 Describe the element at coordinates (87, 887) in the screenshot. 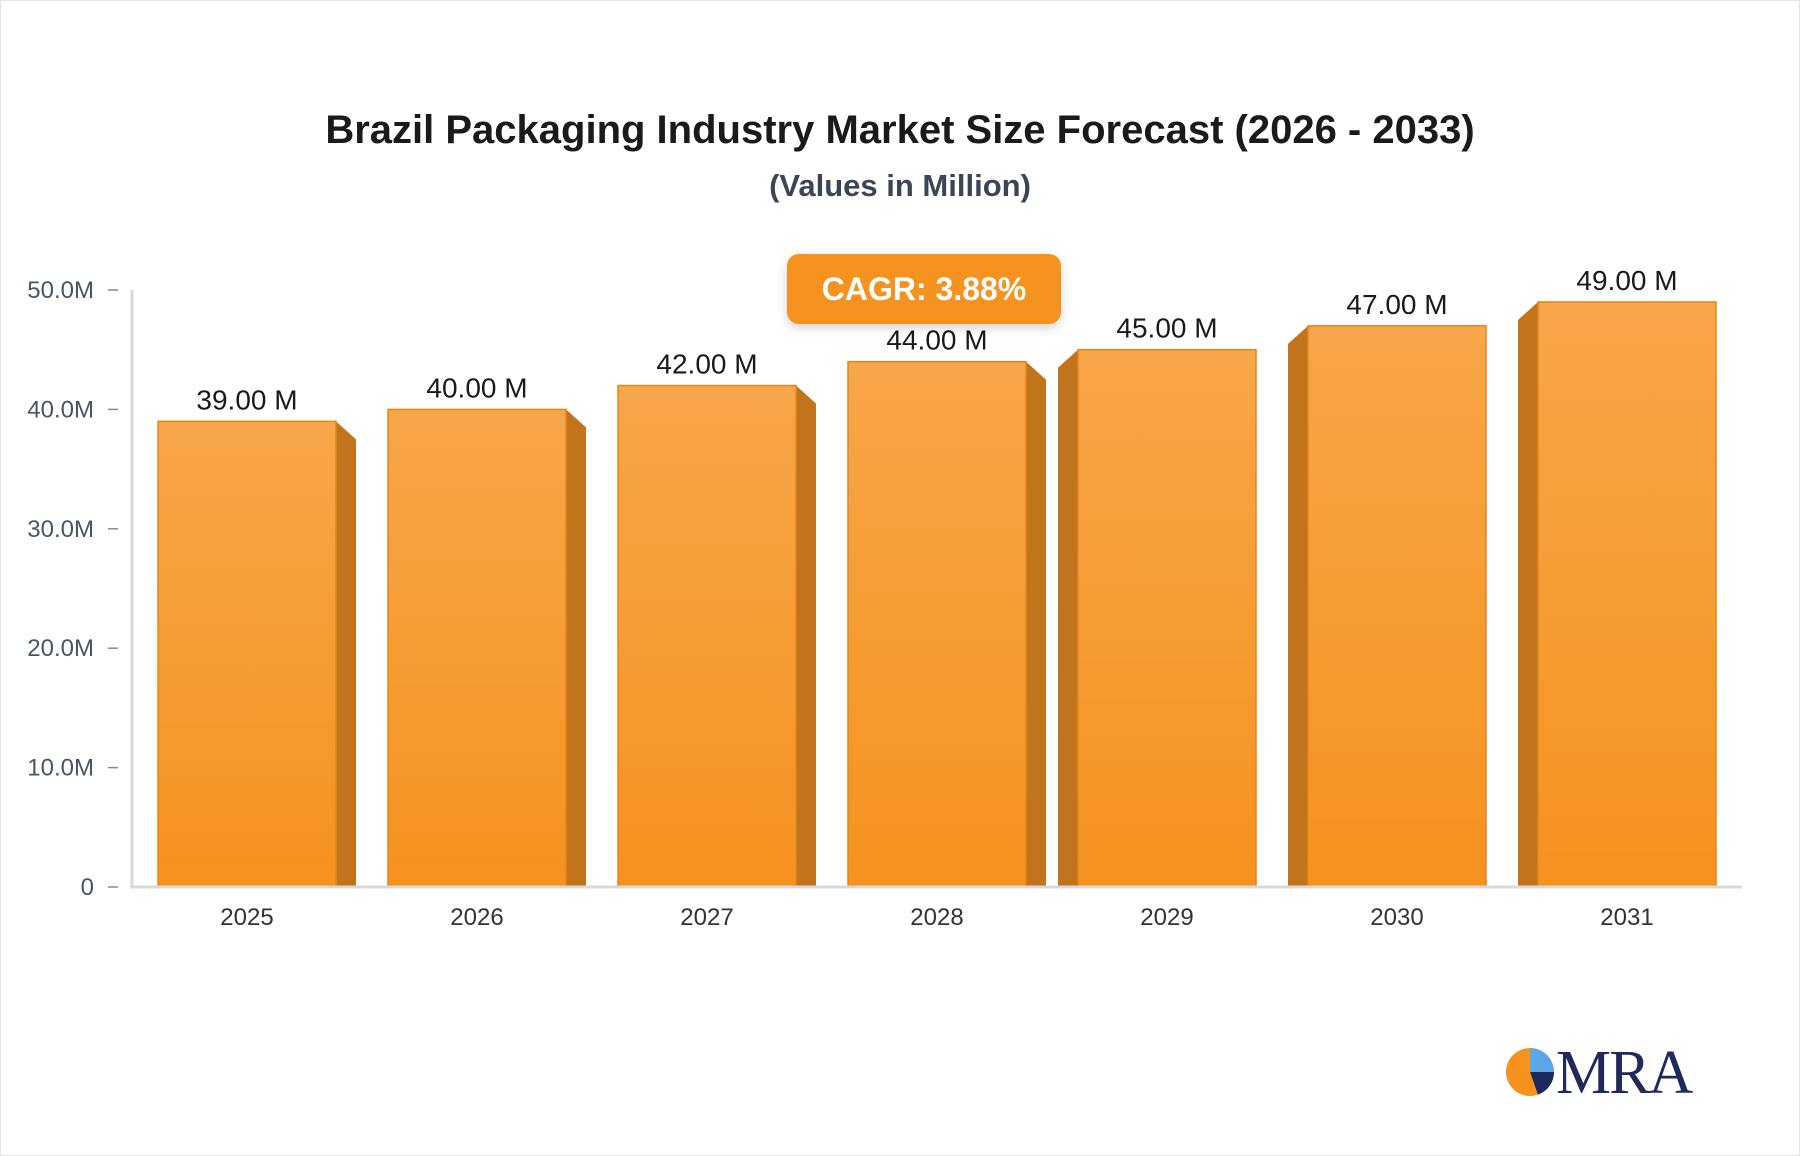

I see `y-tick-label: 0` at that location.